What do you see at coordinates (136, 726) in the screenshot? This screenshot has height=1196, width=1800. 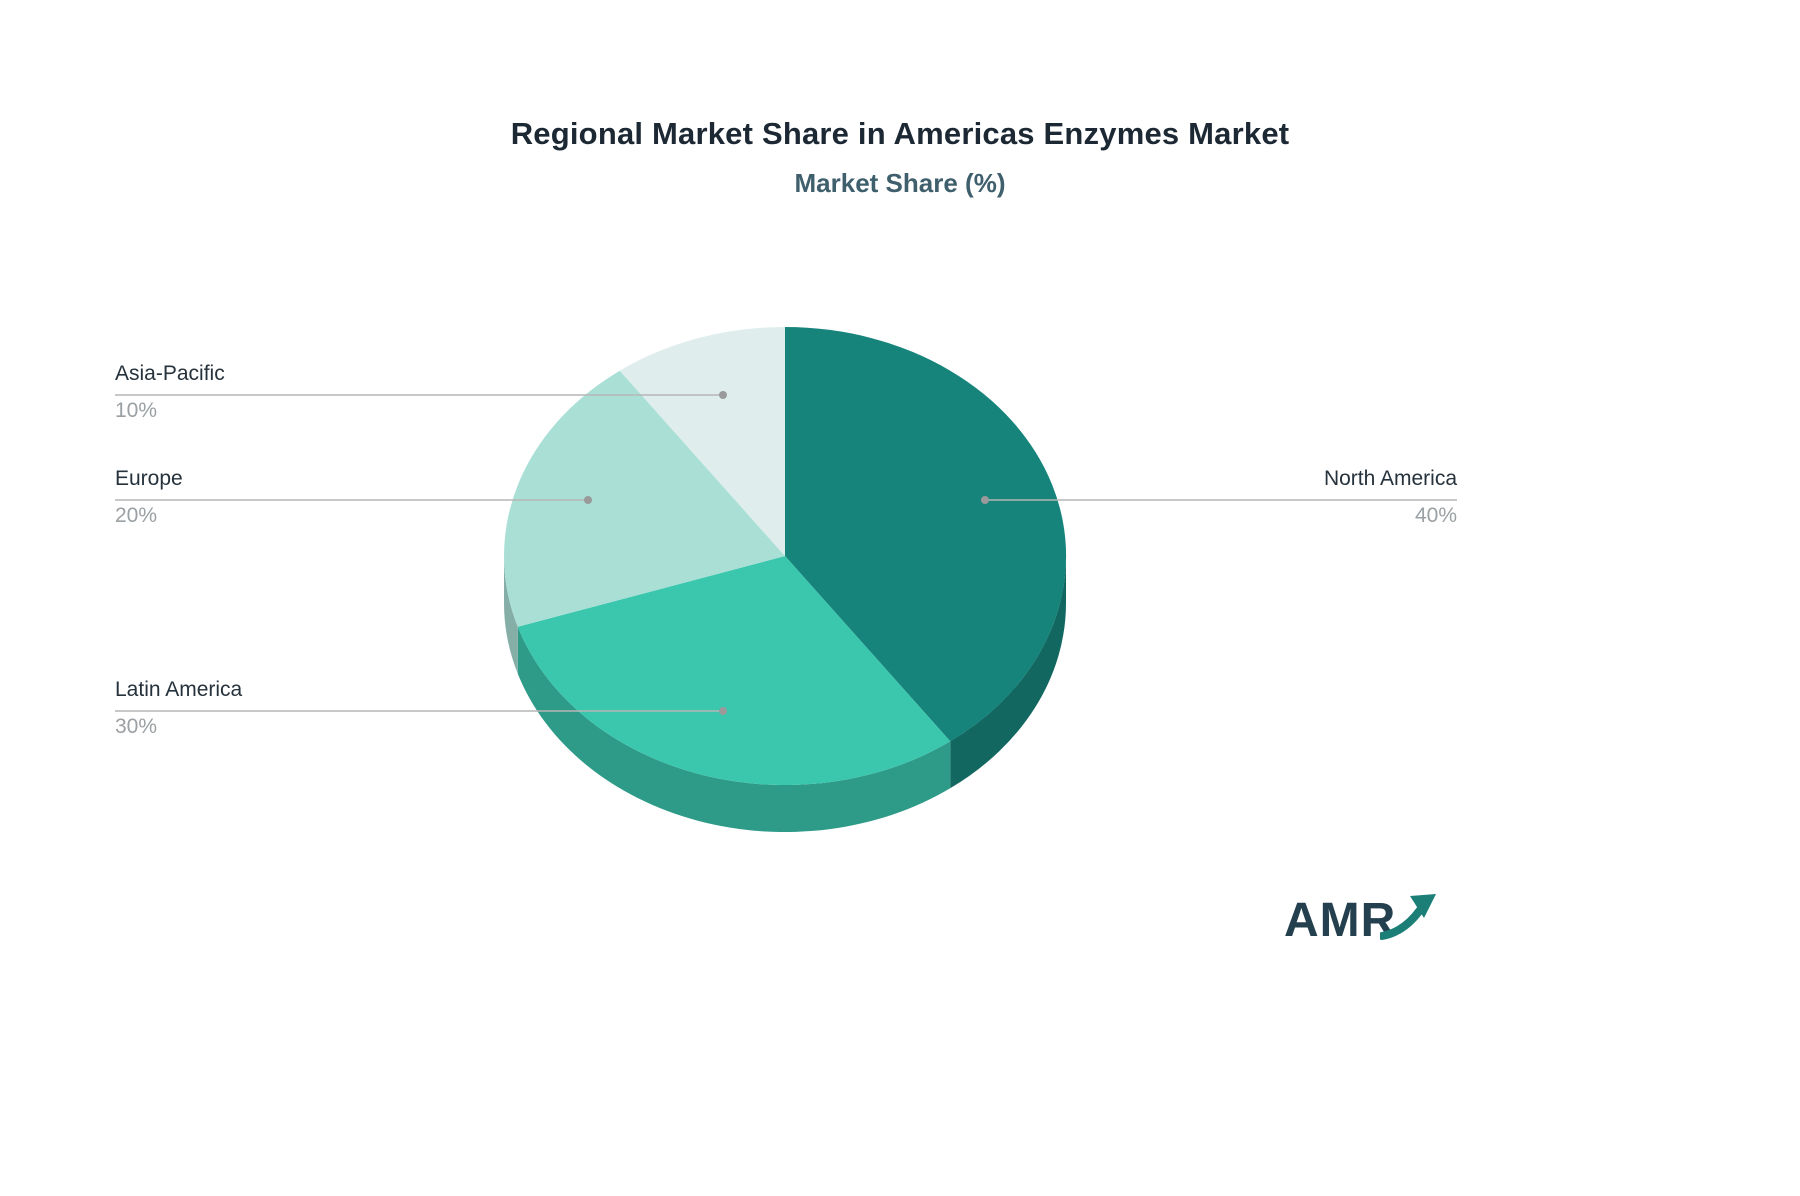 I see `slice-value-latin-america: 30%` at bounding box center [136, 726].